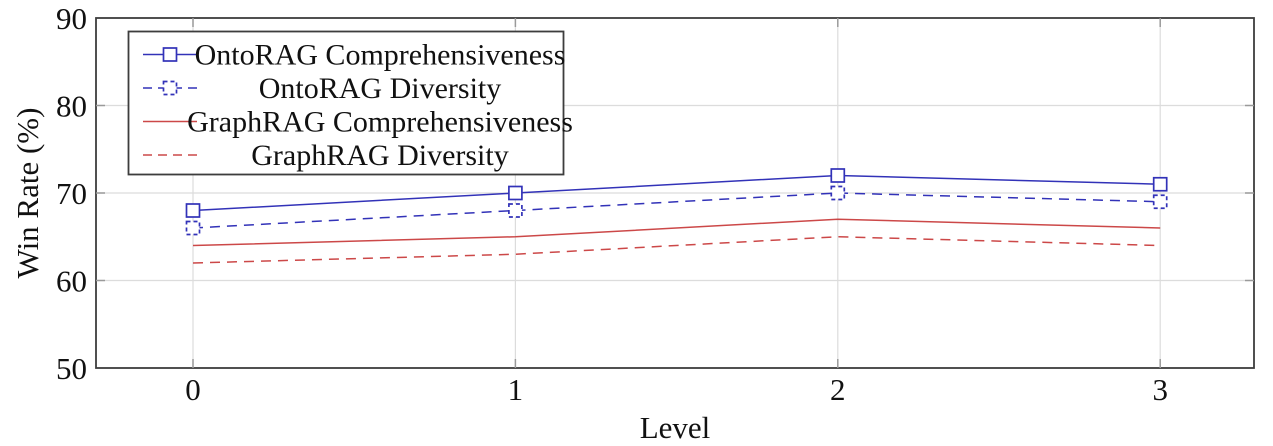 This screenshot has width=1273, height=446. I want to click on legend-label-1: OntoRAG Diversity, so click(380, 88).